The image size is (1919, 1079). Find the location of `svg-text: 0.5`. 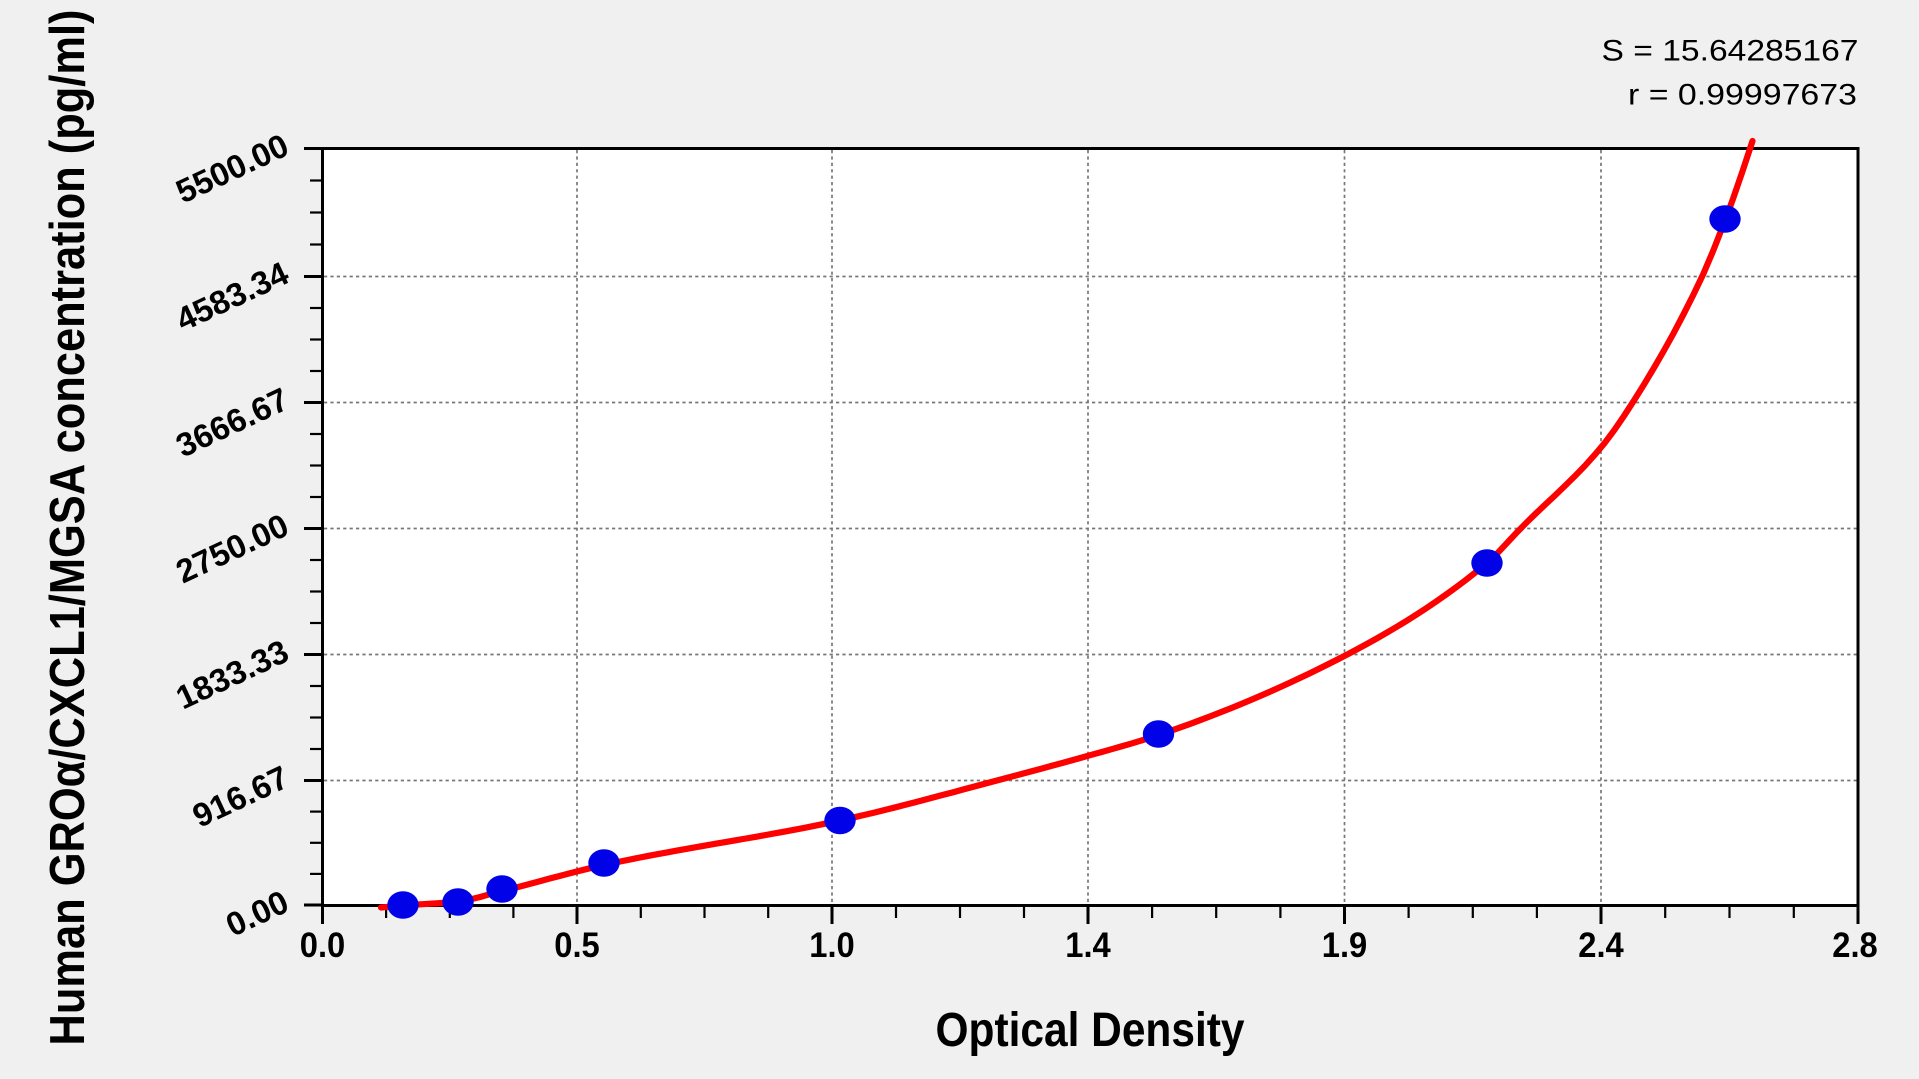

svg-text: 0.5 is located at coordinates (577, 945).